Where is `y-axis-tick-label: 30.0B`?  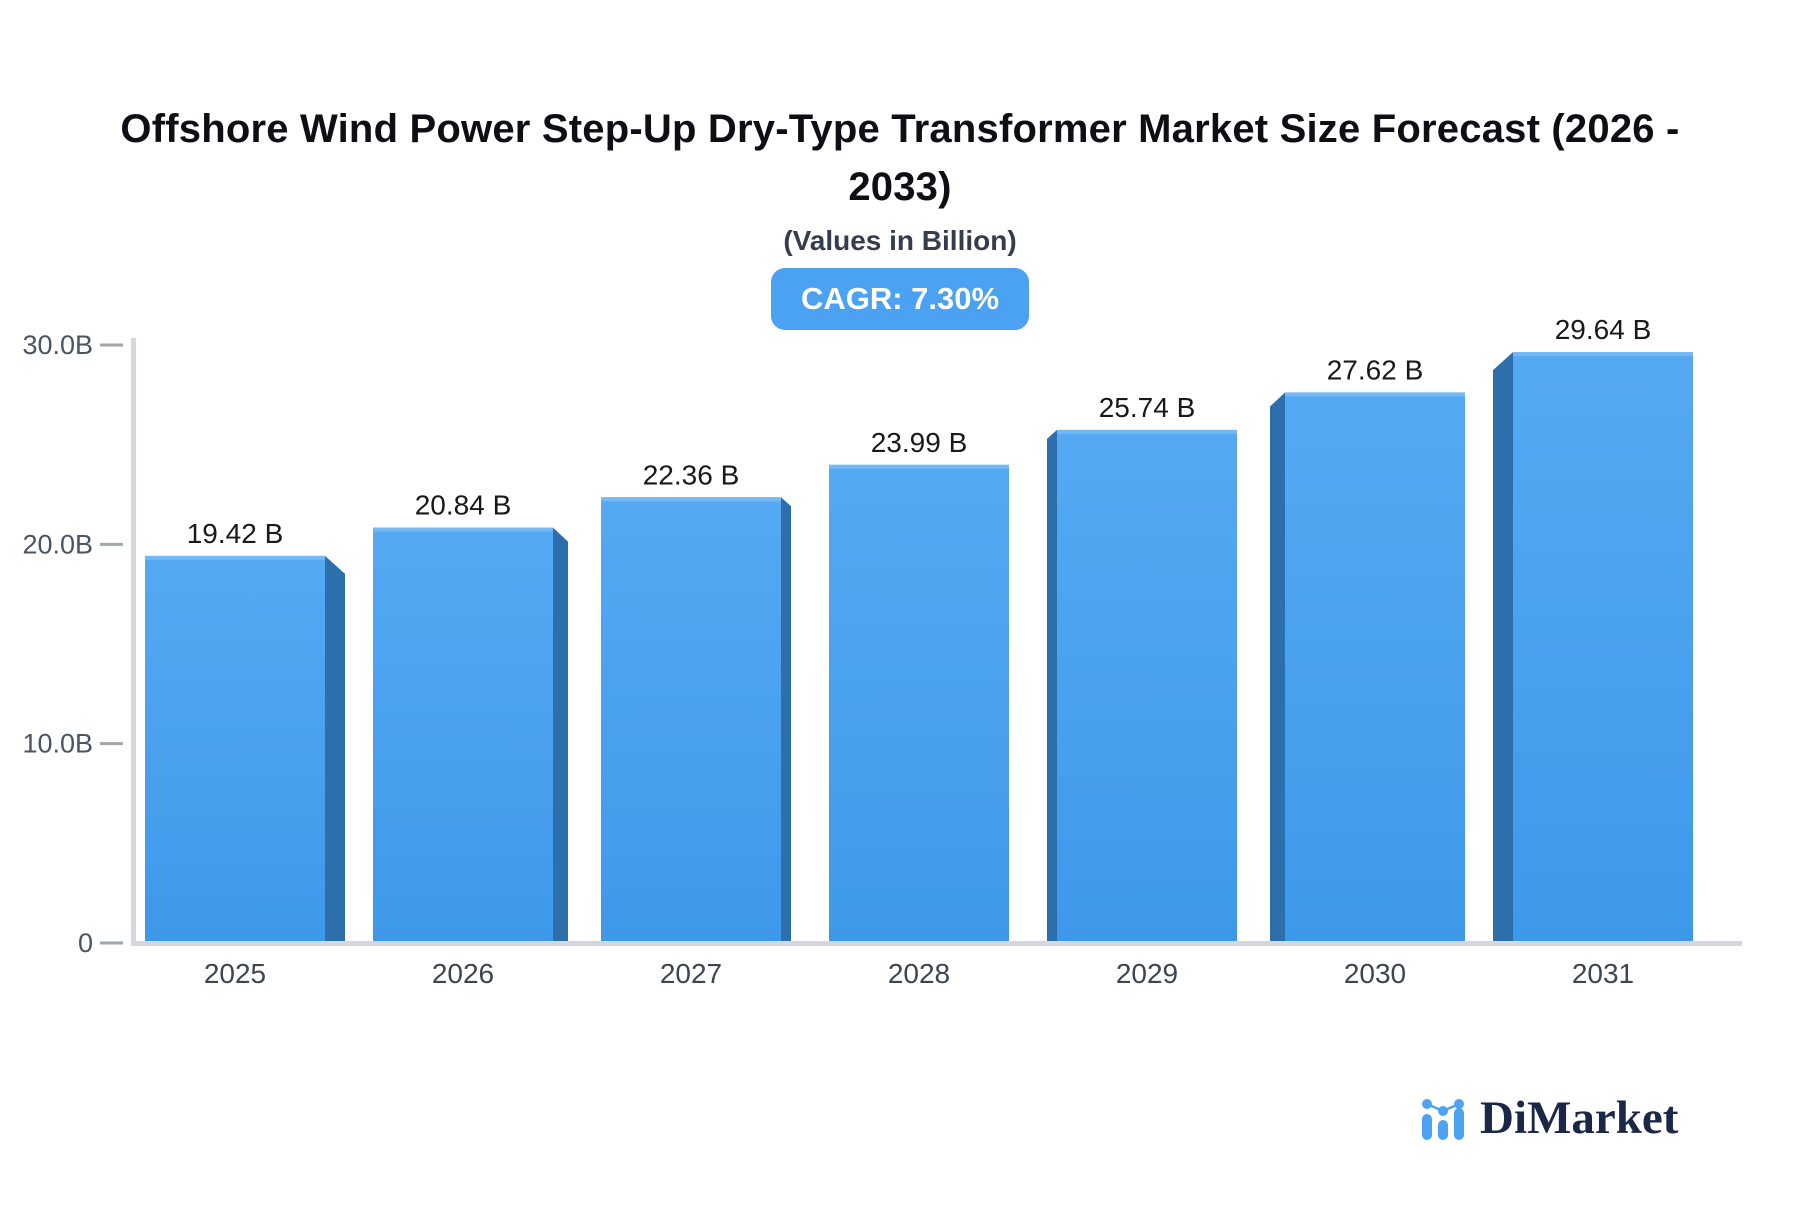
y-axis-tick-label: 30.0B is located at coordinates (57, 345).